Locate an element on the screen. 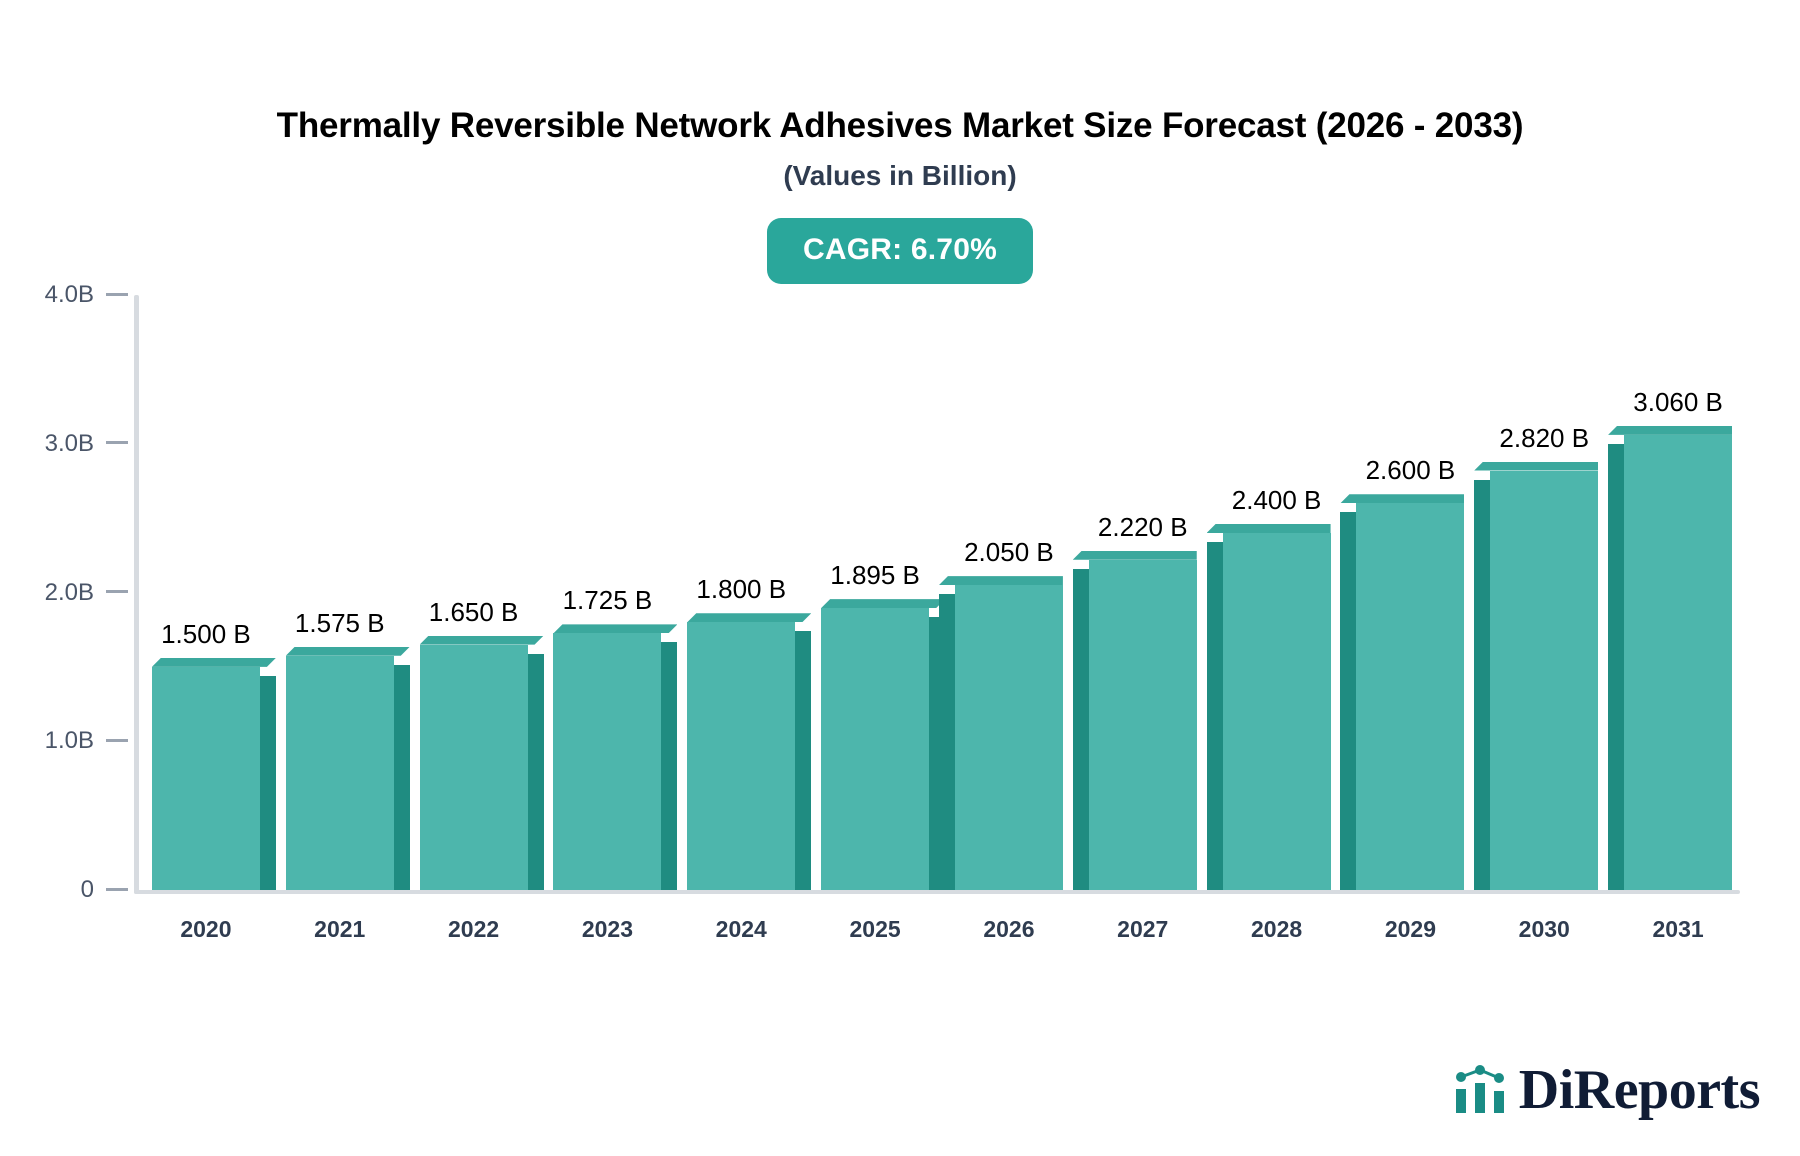 This screenshot has height=1156, width=1800. bar-value-label: 1.575 B is located at coordinates (339, 622).